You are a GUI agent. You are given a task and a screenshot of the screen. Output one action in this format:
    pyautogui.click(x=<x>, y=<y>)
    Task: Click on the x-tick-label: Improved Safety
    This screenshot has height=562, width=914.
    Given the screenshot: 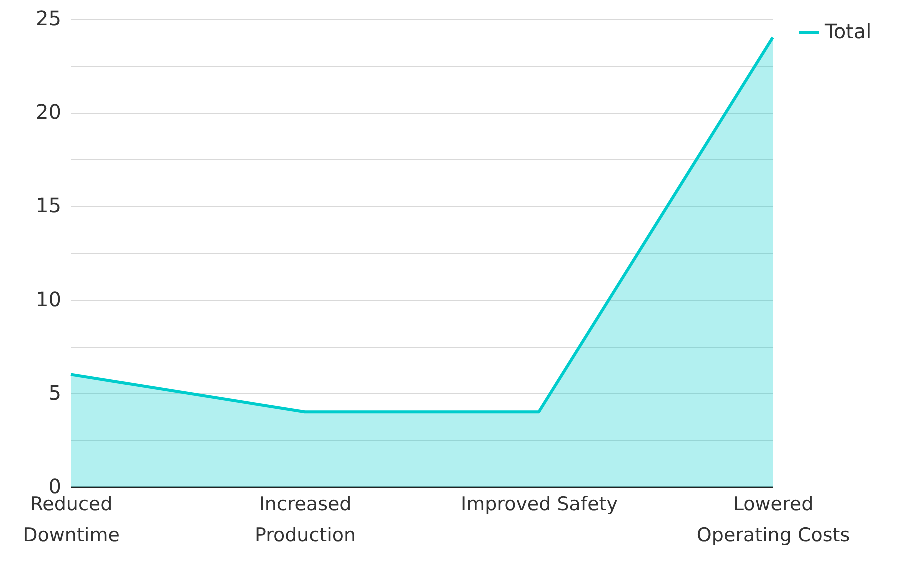 What is the action you would take?
    pyautogui.click(x=539, y=505)
    